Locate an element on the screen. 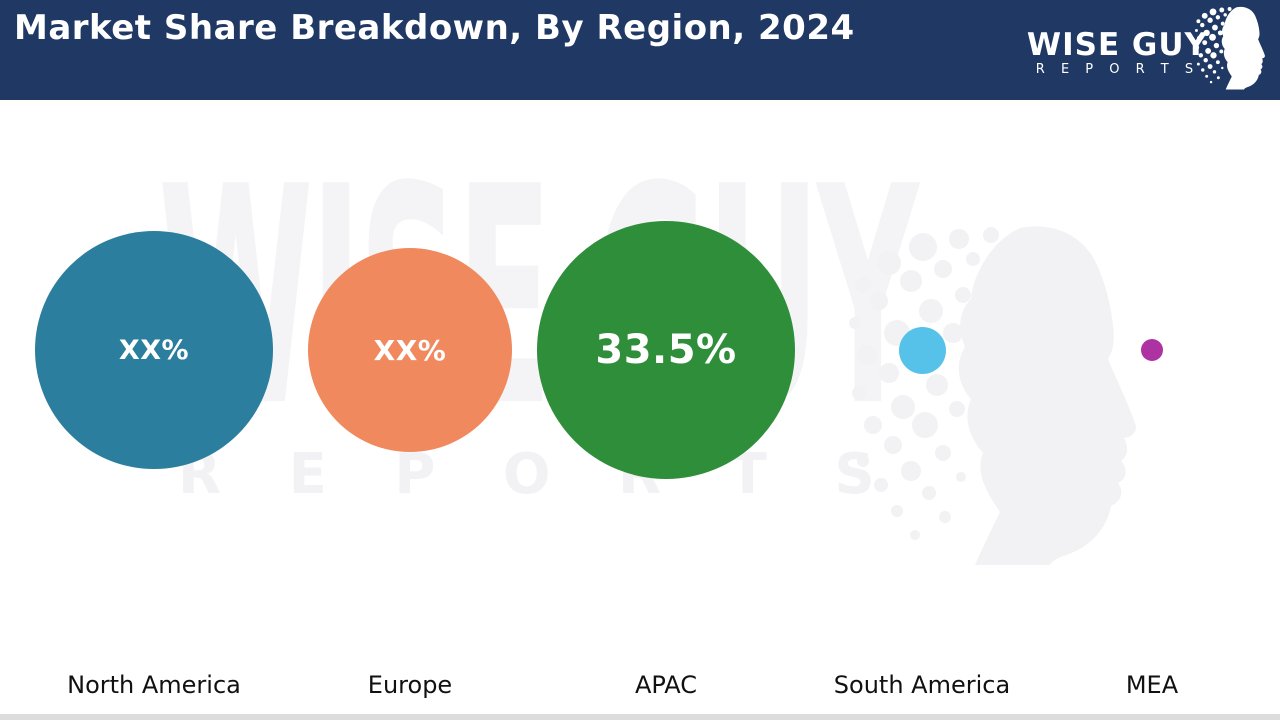 The width and height of the screenshot is (1280, 720). bubble-south-america is located at coordinates (922, 350).